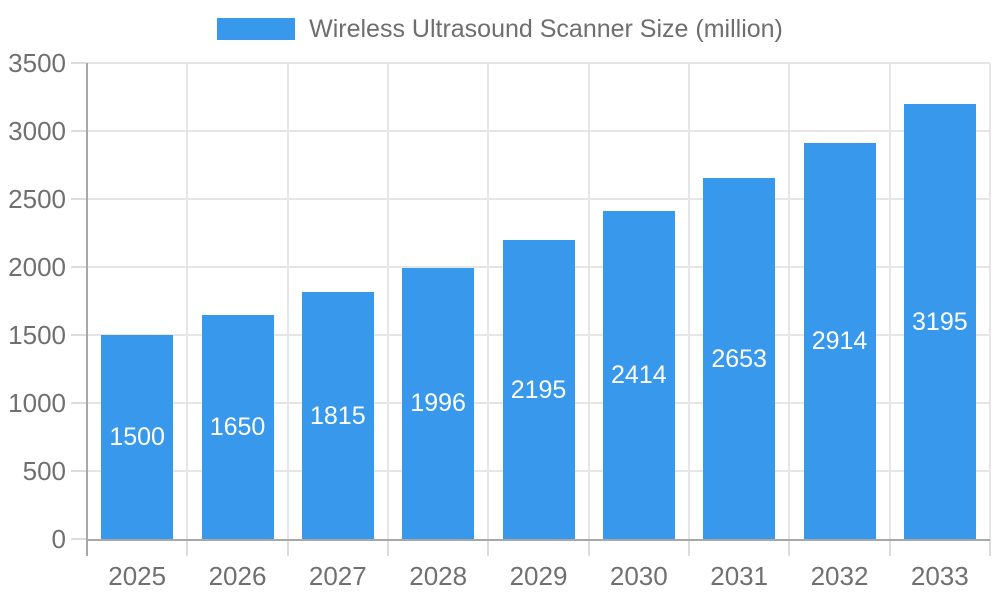  I want to click on bar-value-label: 1815, so click(338, 415).